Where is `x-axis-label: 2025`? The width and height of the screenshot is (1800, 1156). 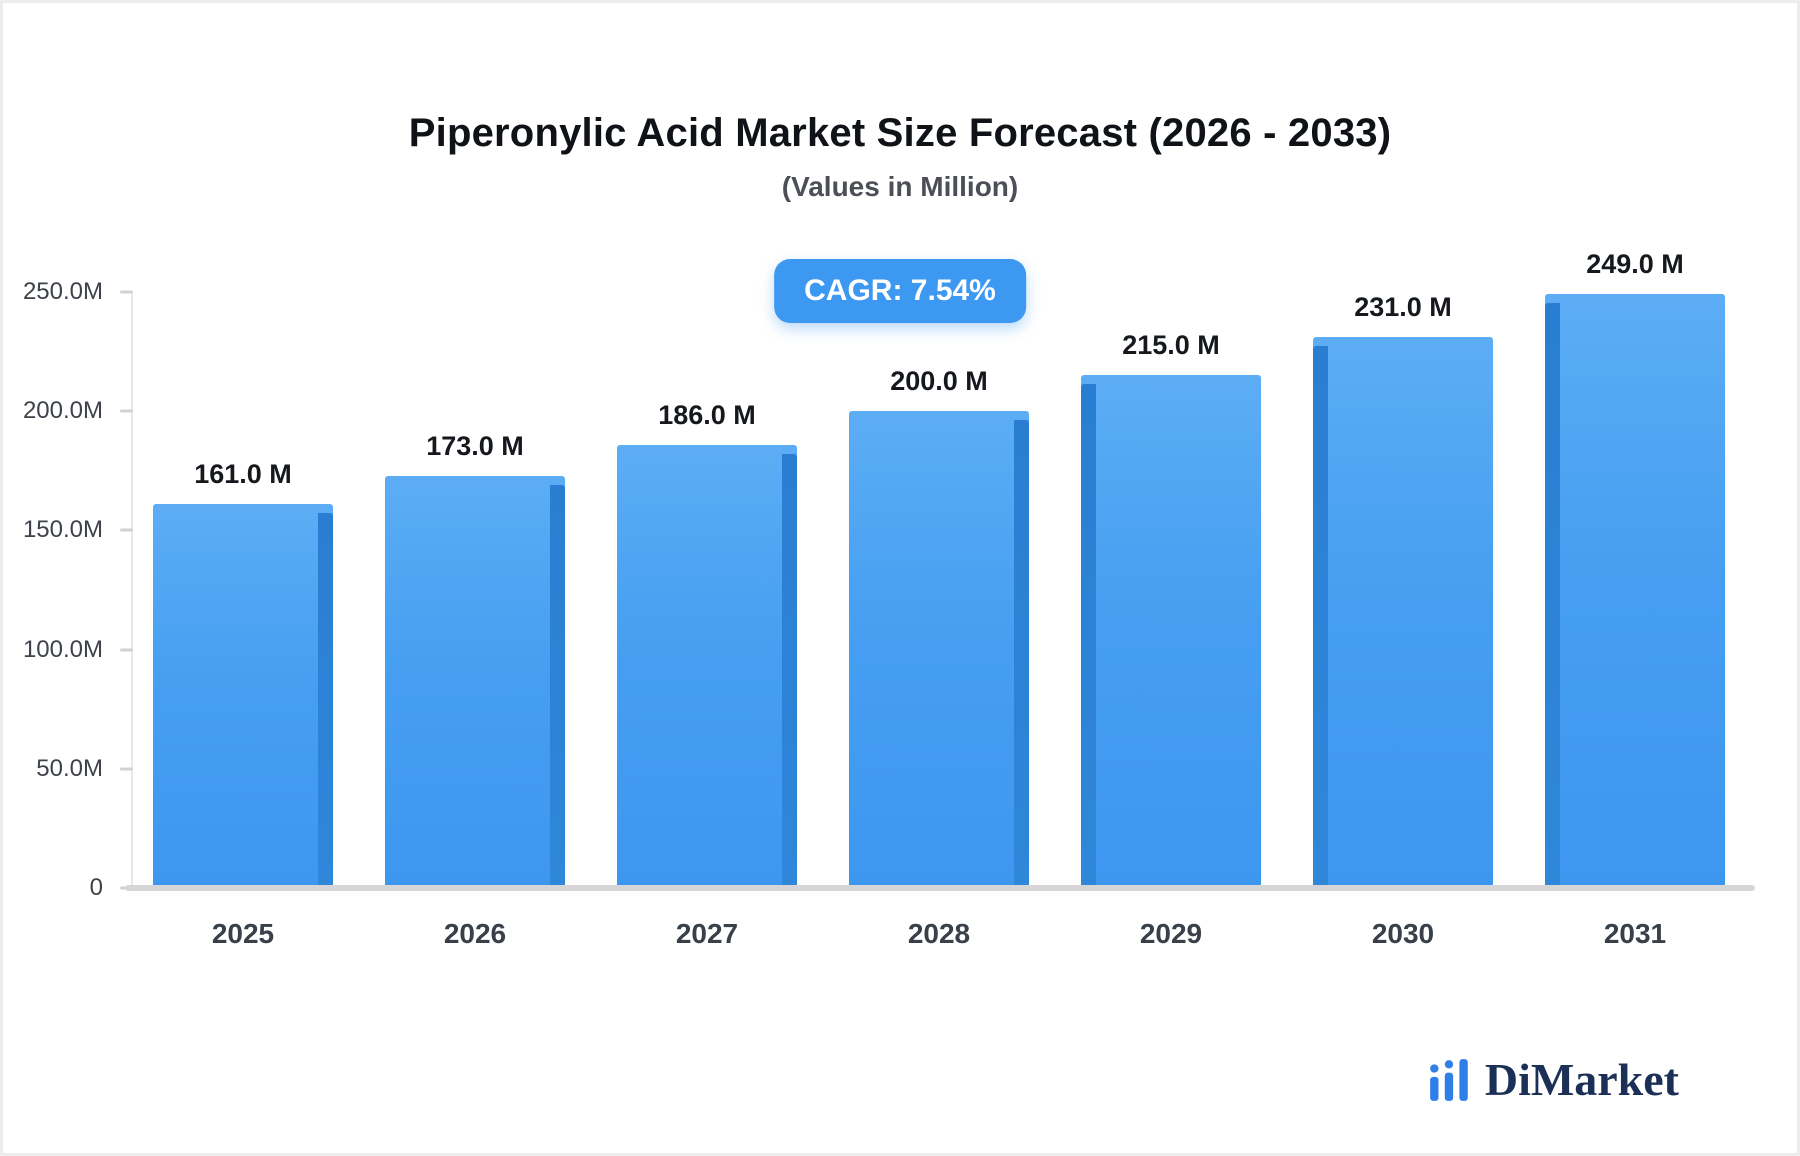 x-axis-label: 2025 is located at coordinates (243, 933).